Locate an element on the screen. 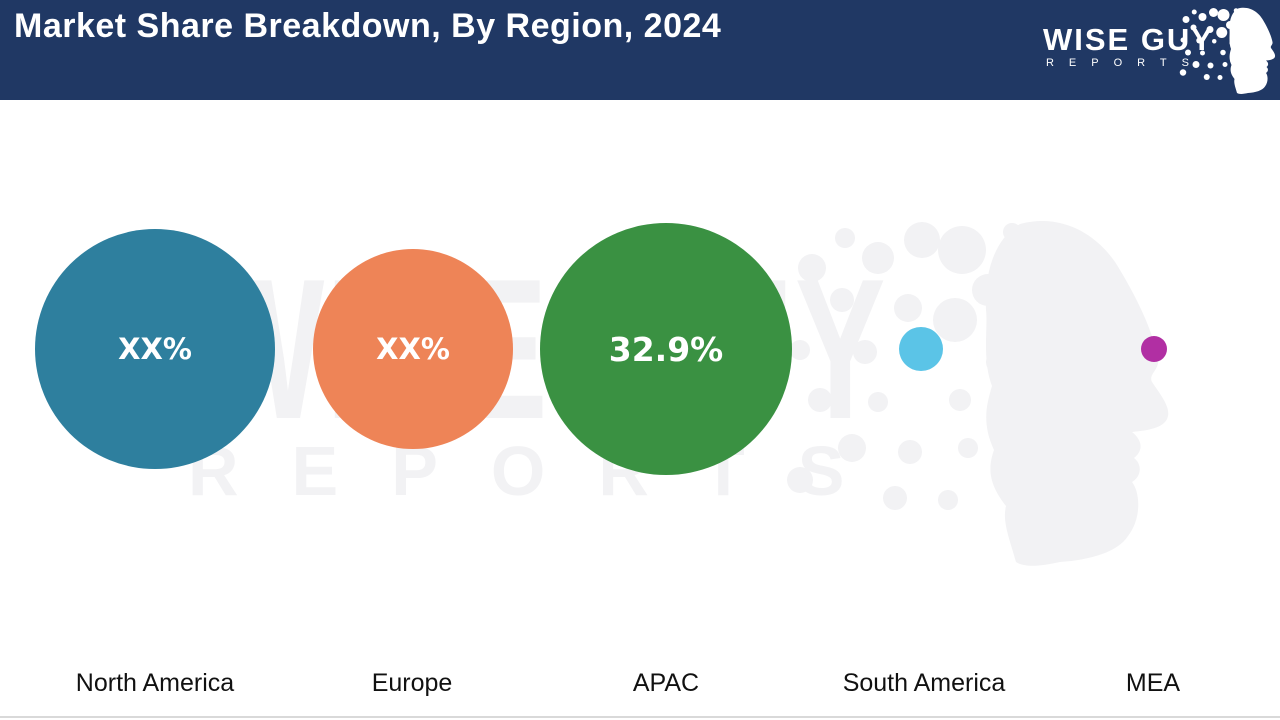 Image resolution: width=1280 pixels, height=720 pixels. watermark-face-icon is located at coordinates (978, 393).